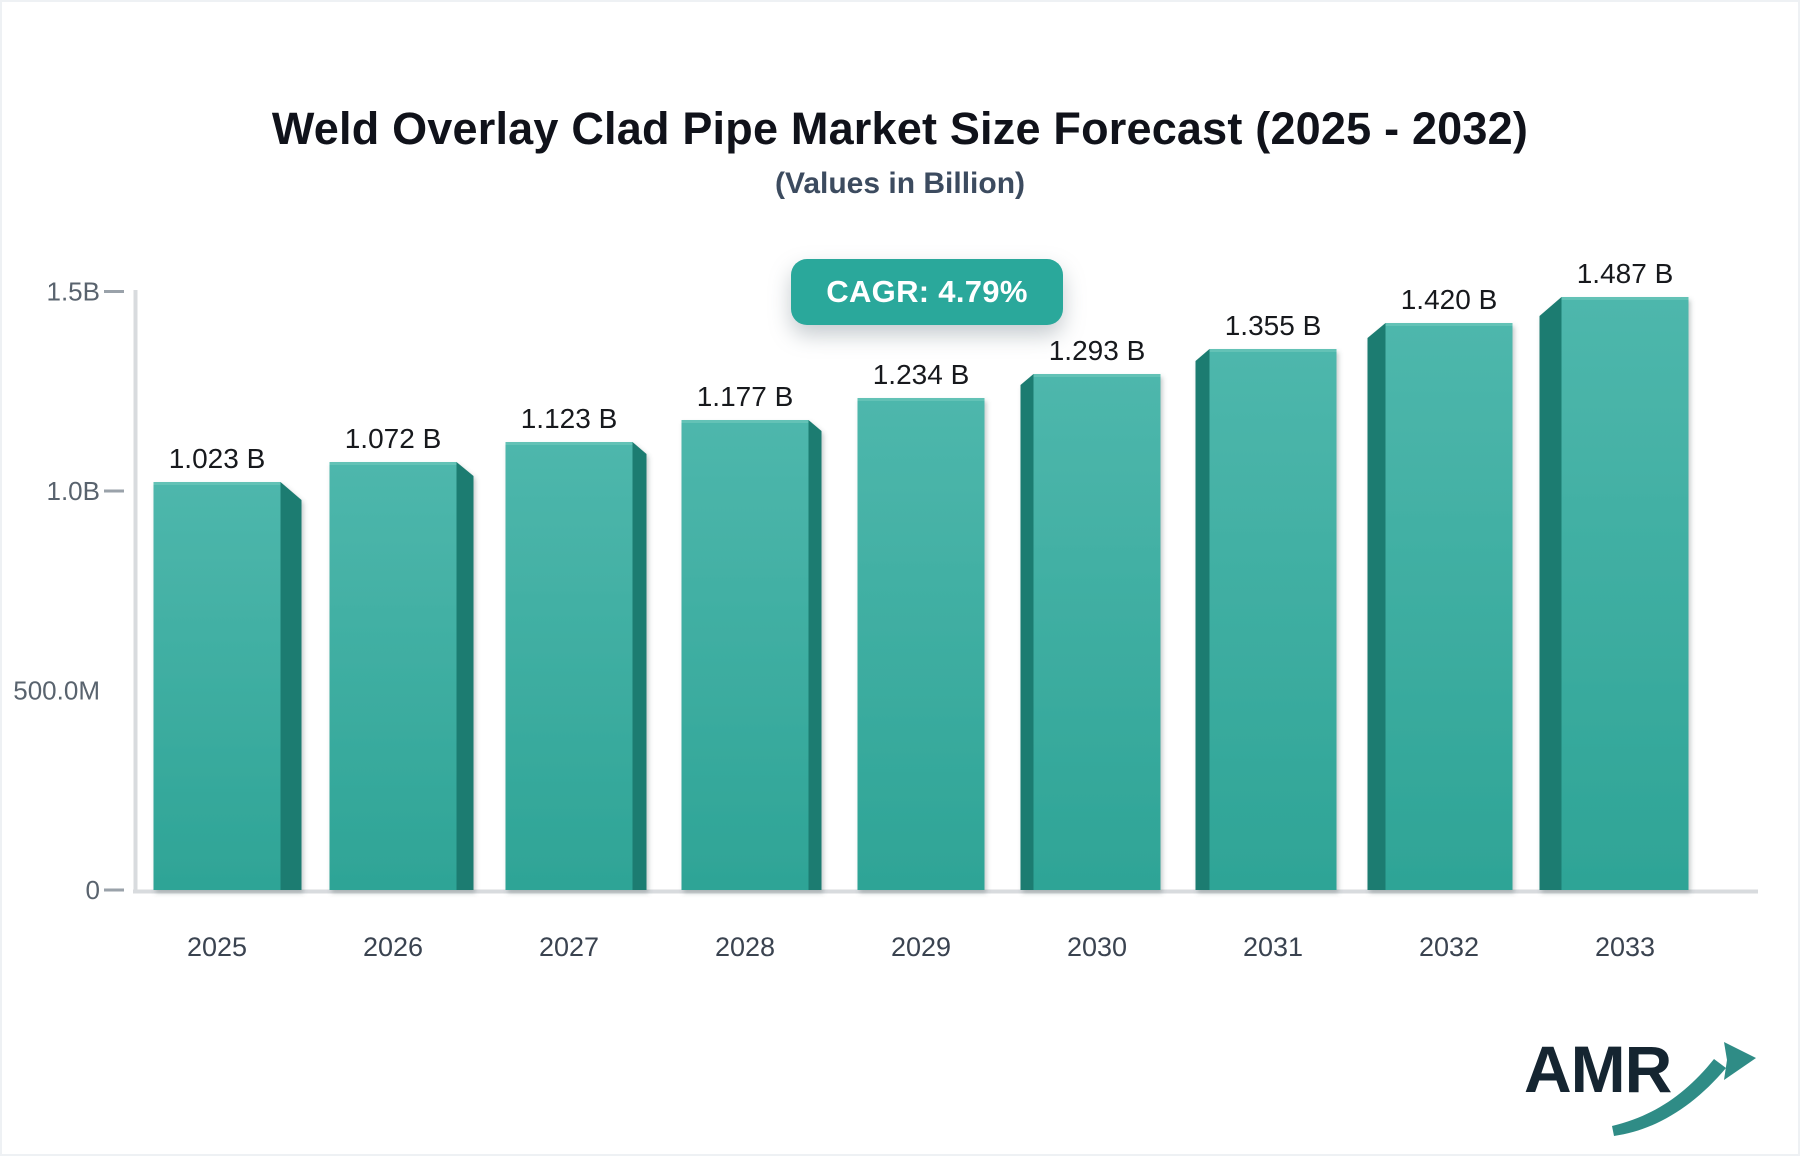  I want to click on bar-value-label: 1.420 B, so click(1449, 299).